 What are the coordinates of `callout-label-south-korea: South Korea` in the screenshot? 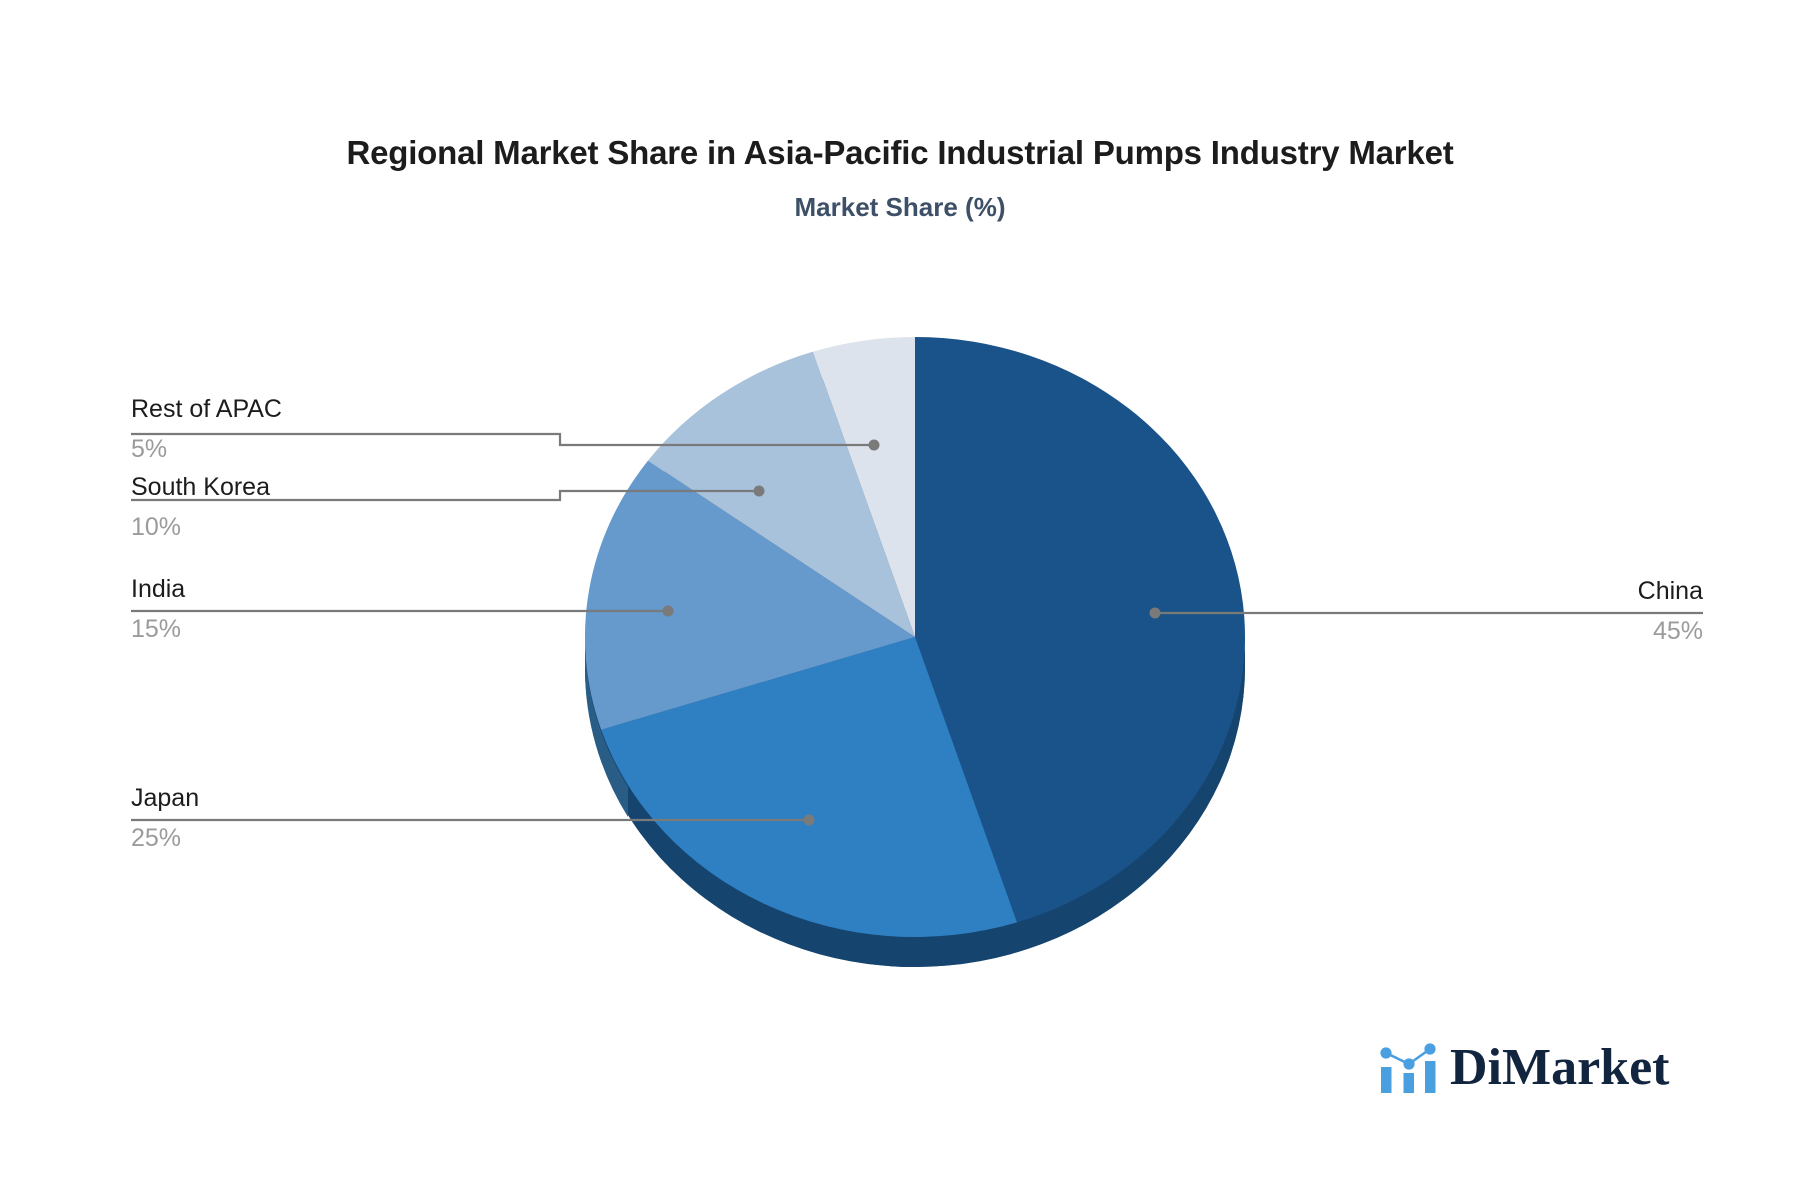 It's located at (200, 487).